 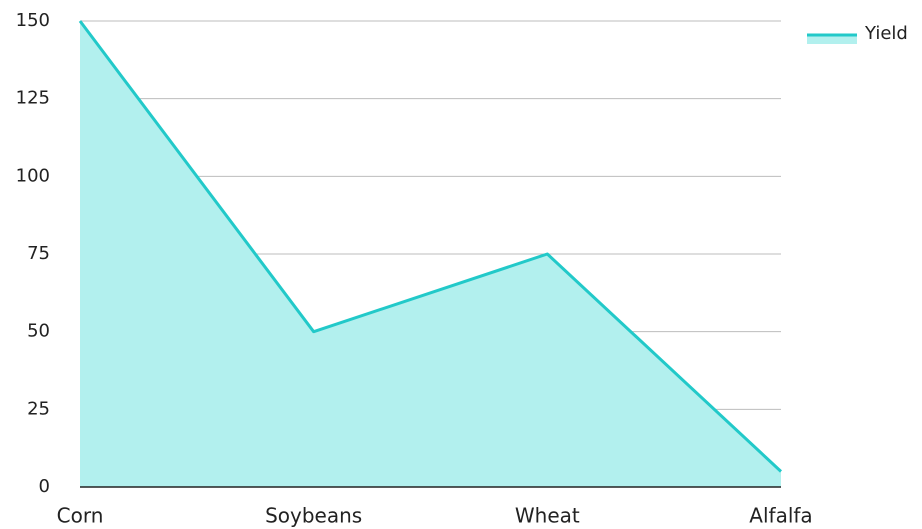 I want to click on y-tick-label: 125, so click(x=33, y=98).